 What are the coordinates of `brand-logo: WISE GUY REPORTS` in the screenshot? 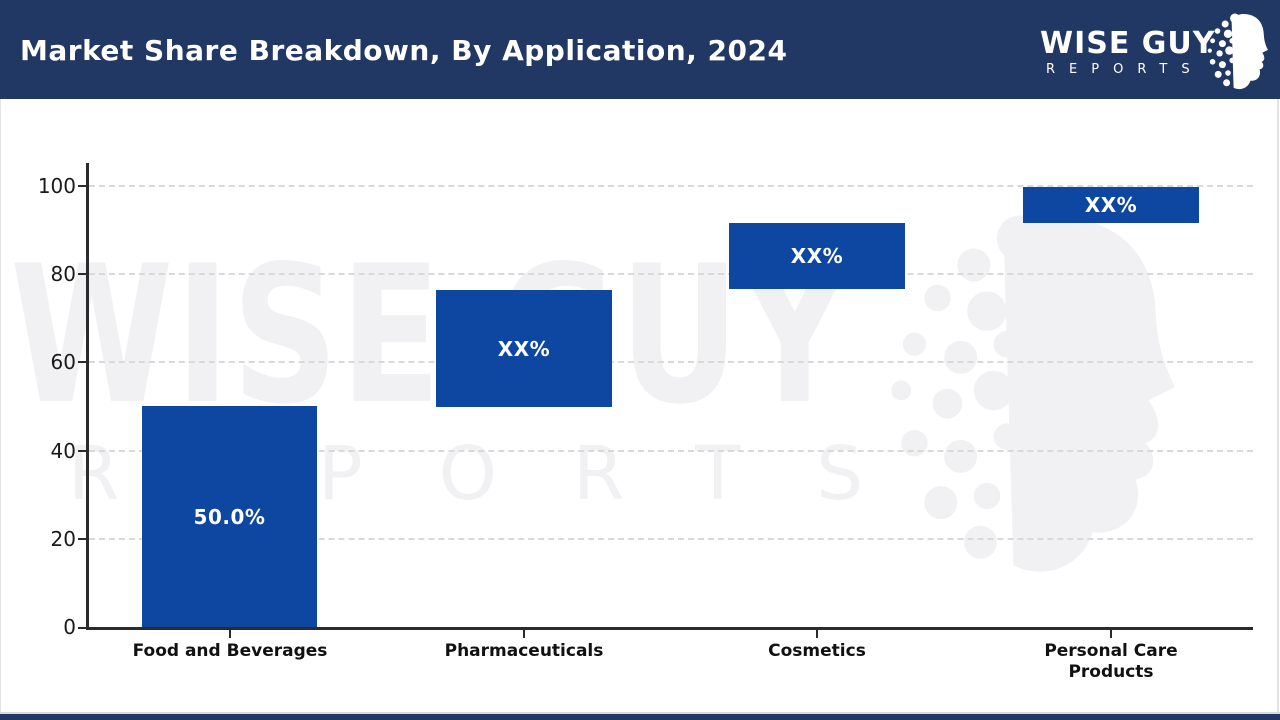 It's located at (1137, 50).